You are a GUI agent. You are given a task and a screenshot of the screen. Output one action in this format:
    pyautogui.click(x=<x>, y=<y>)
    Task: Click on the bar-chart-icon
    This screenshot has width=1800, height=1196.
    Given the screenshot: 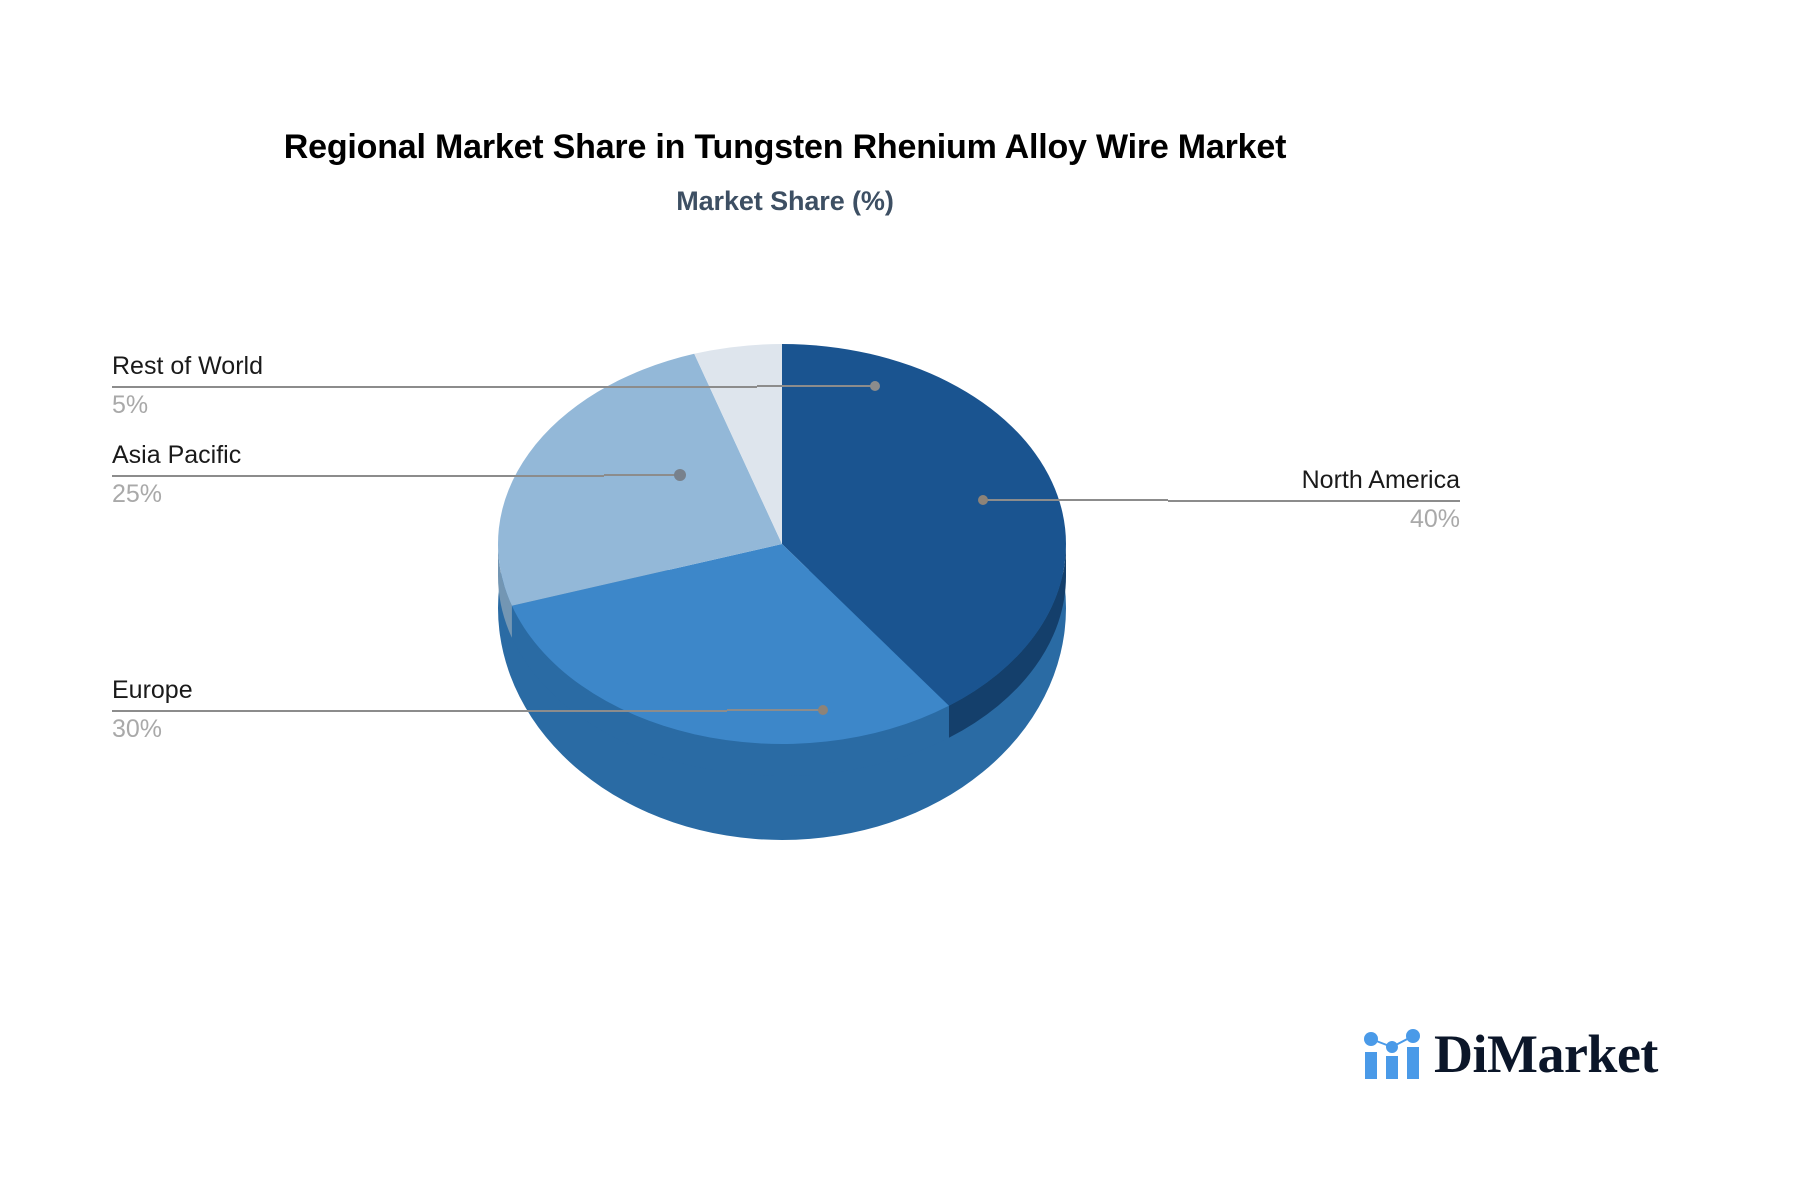 What is the action you would take?
    pyautogui.click(x=1392, y=1054)
    